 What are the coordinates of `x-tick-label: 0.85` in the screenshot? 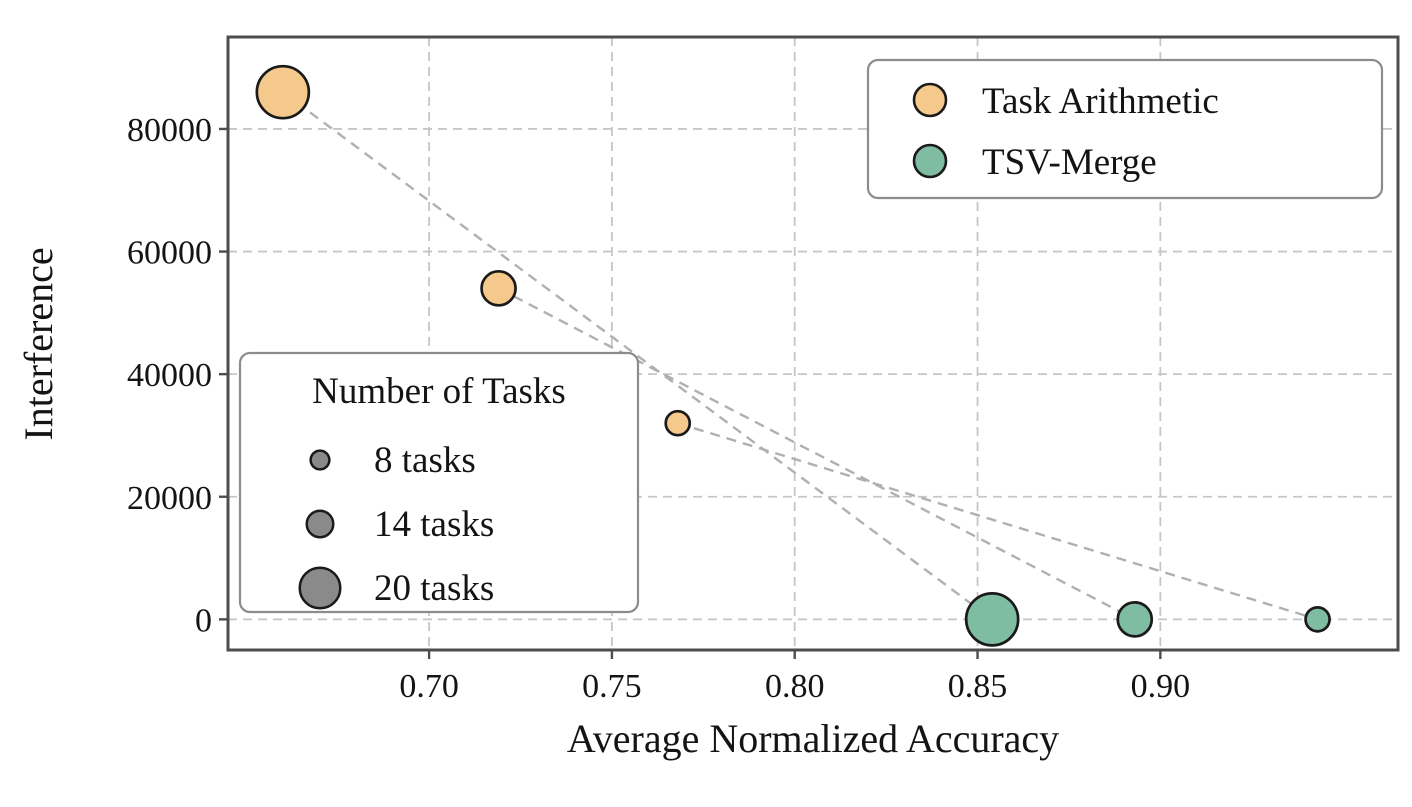 It's located at (978, 686).